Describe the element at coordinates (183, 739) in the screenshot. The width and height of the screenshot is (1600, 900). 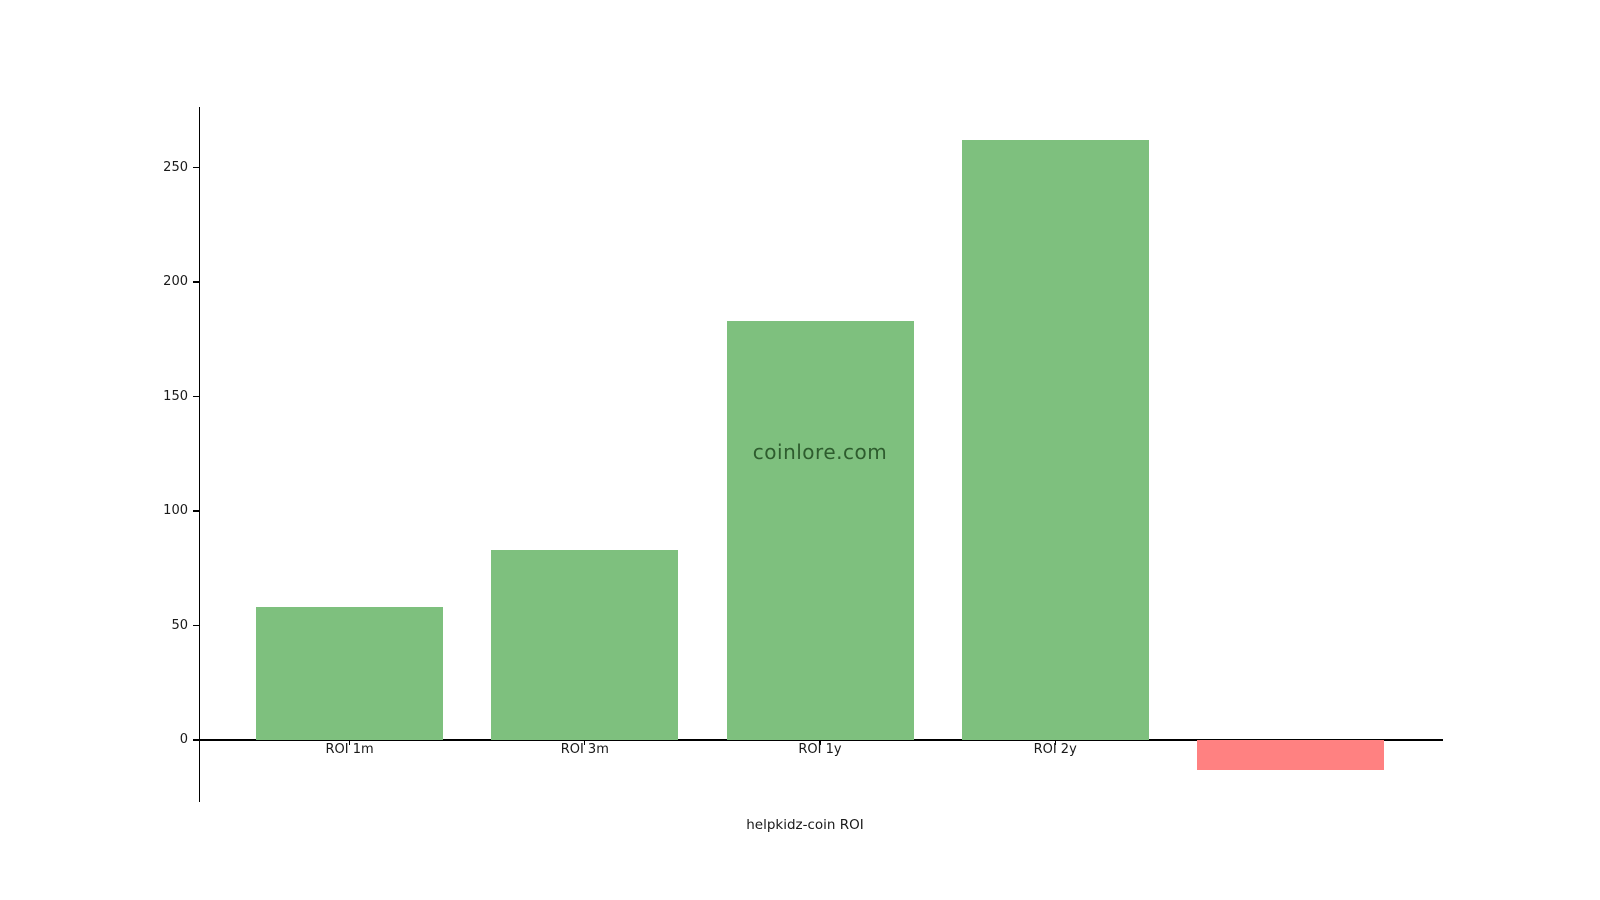
I see `y-tick-label: 0` at that location.